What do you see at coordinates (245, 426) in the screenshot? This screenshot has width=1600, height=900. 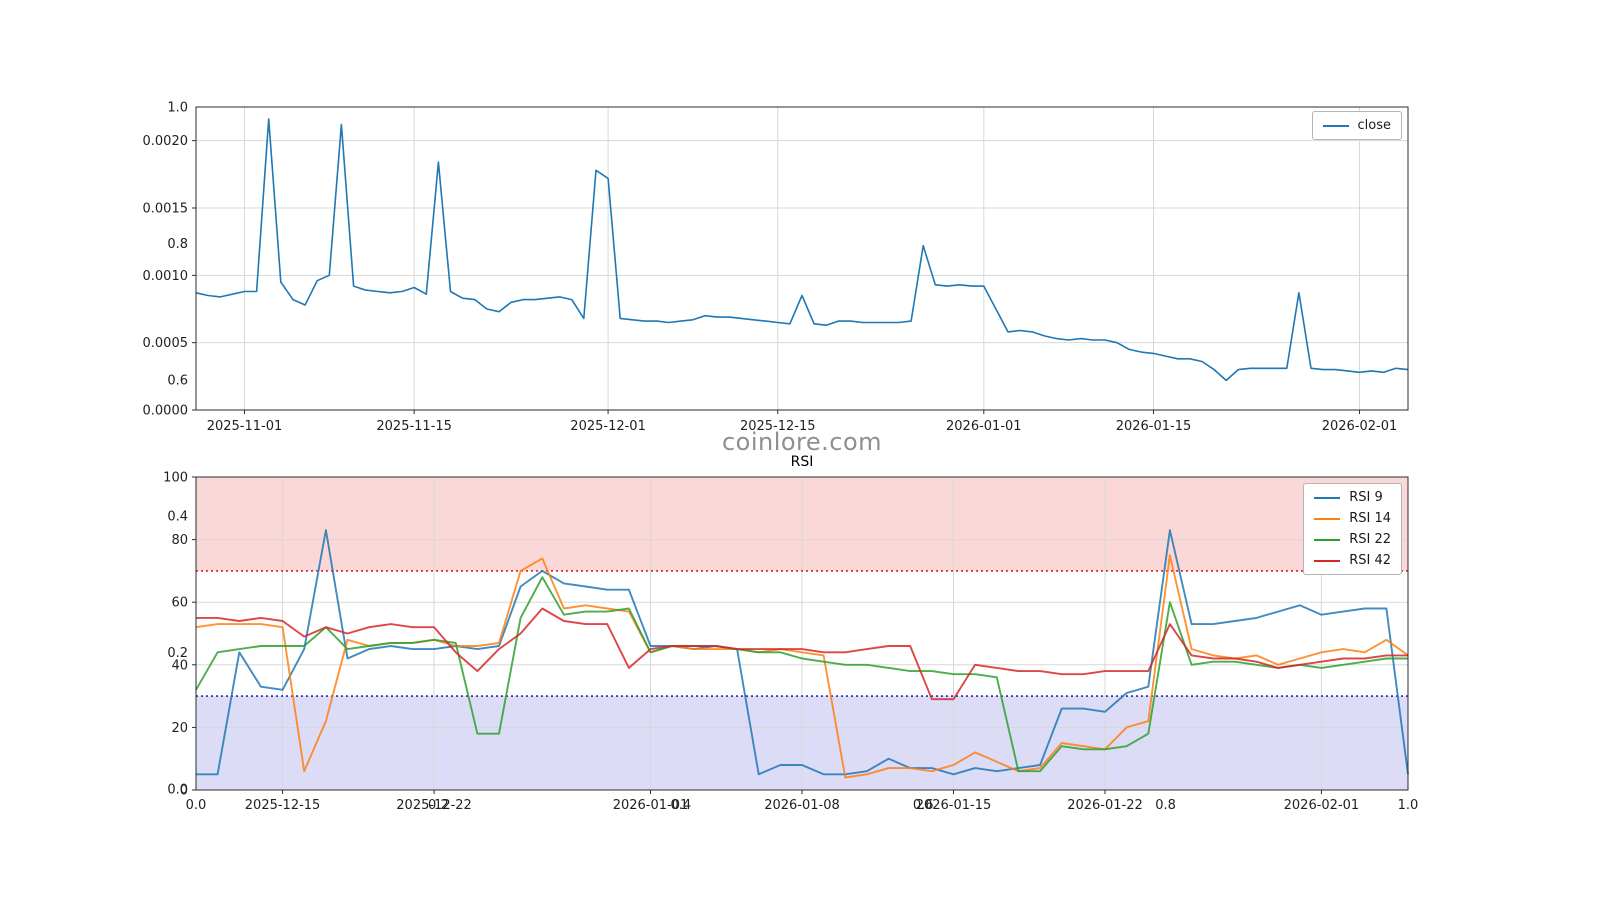 I see `price-x-tick-label: 2025-11-01` at bounding box center [245, 426].